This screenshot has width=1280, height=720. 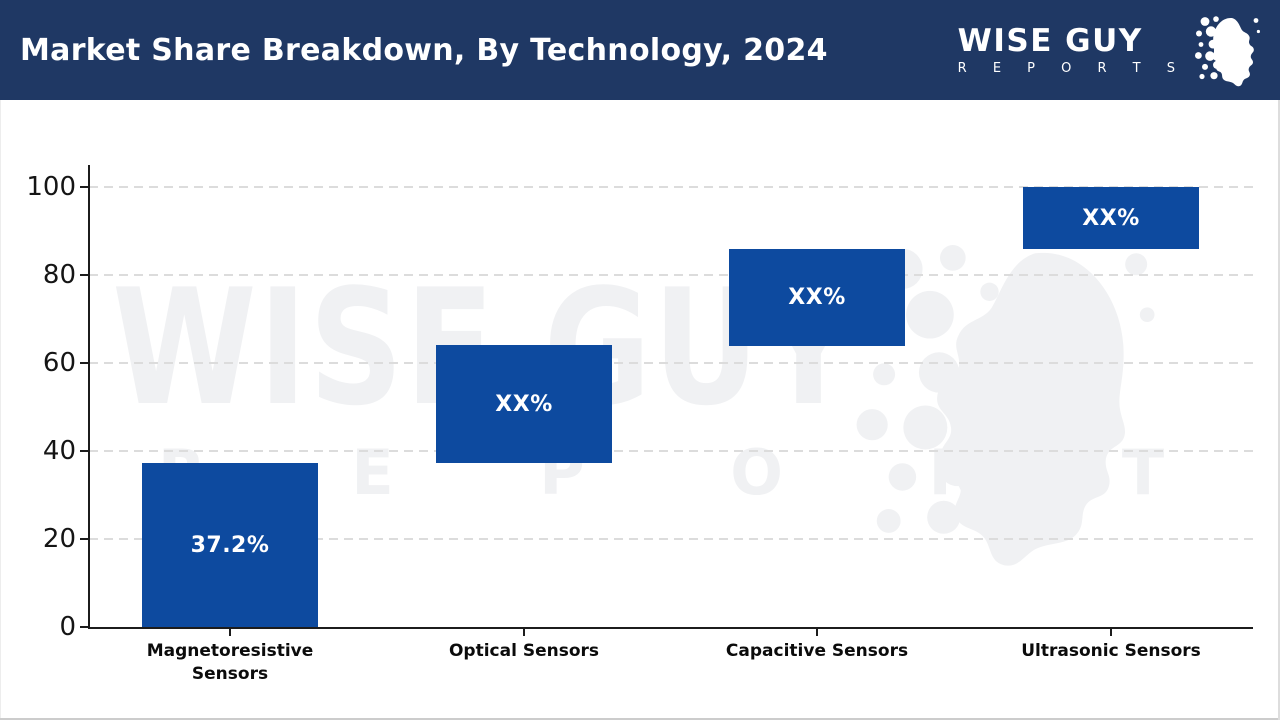 I want to click on logo-wordmark: WISE GUY, so click(x=1050, y=40).